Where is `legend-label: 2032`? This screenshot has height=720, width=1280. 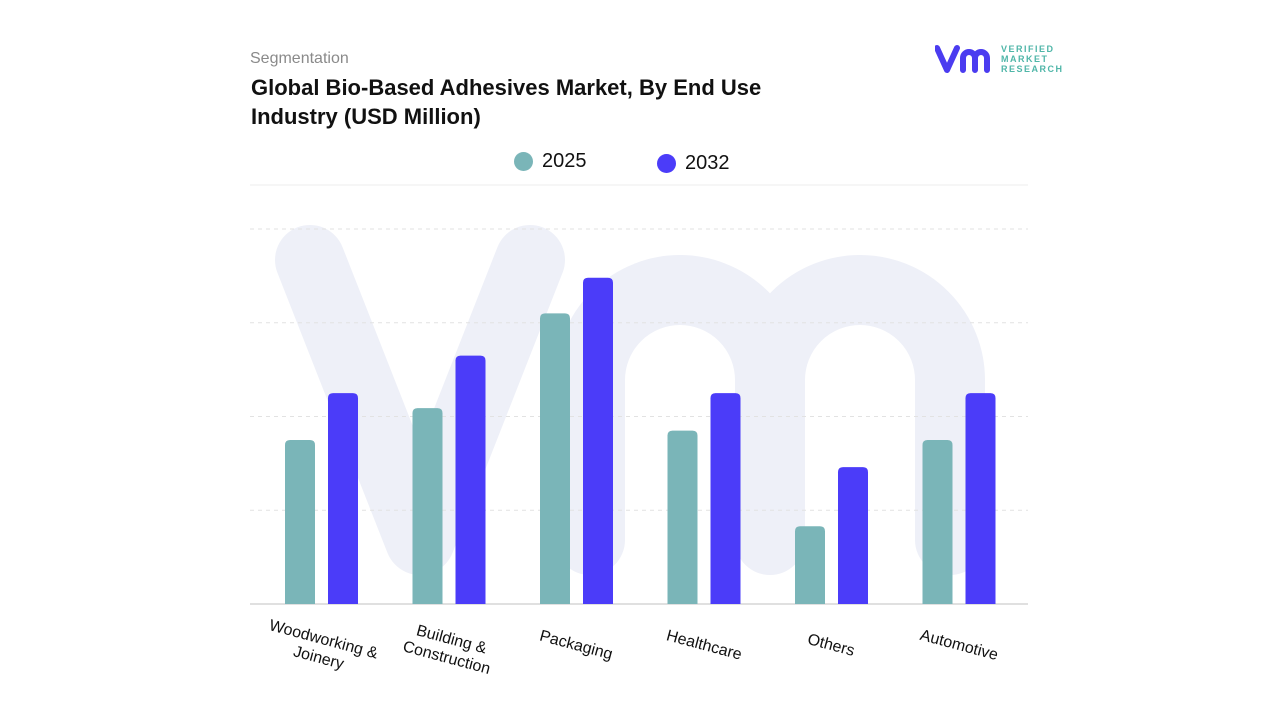 legend-label: 2032 is located at coordinates (707, 163).